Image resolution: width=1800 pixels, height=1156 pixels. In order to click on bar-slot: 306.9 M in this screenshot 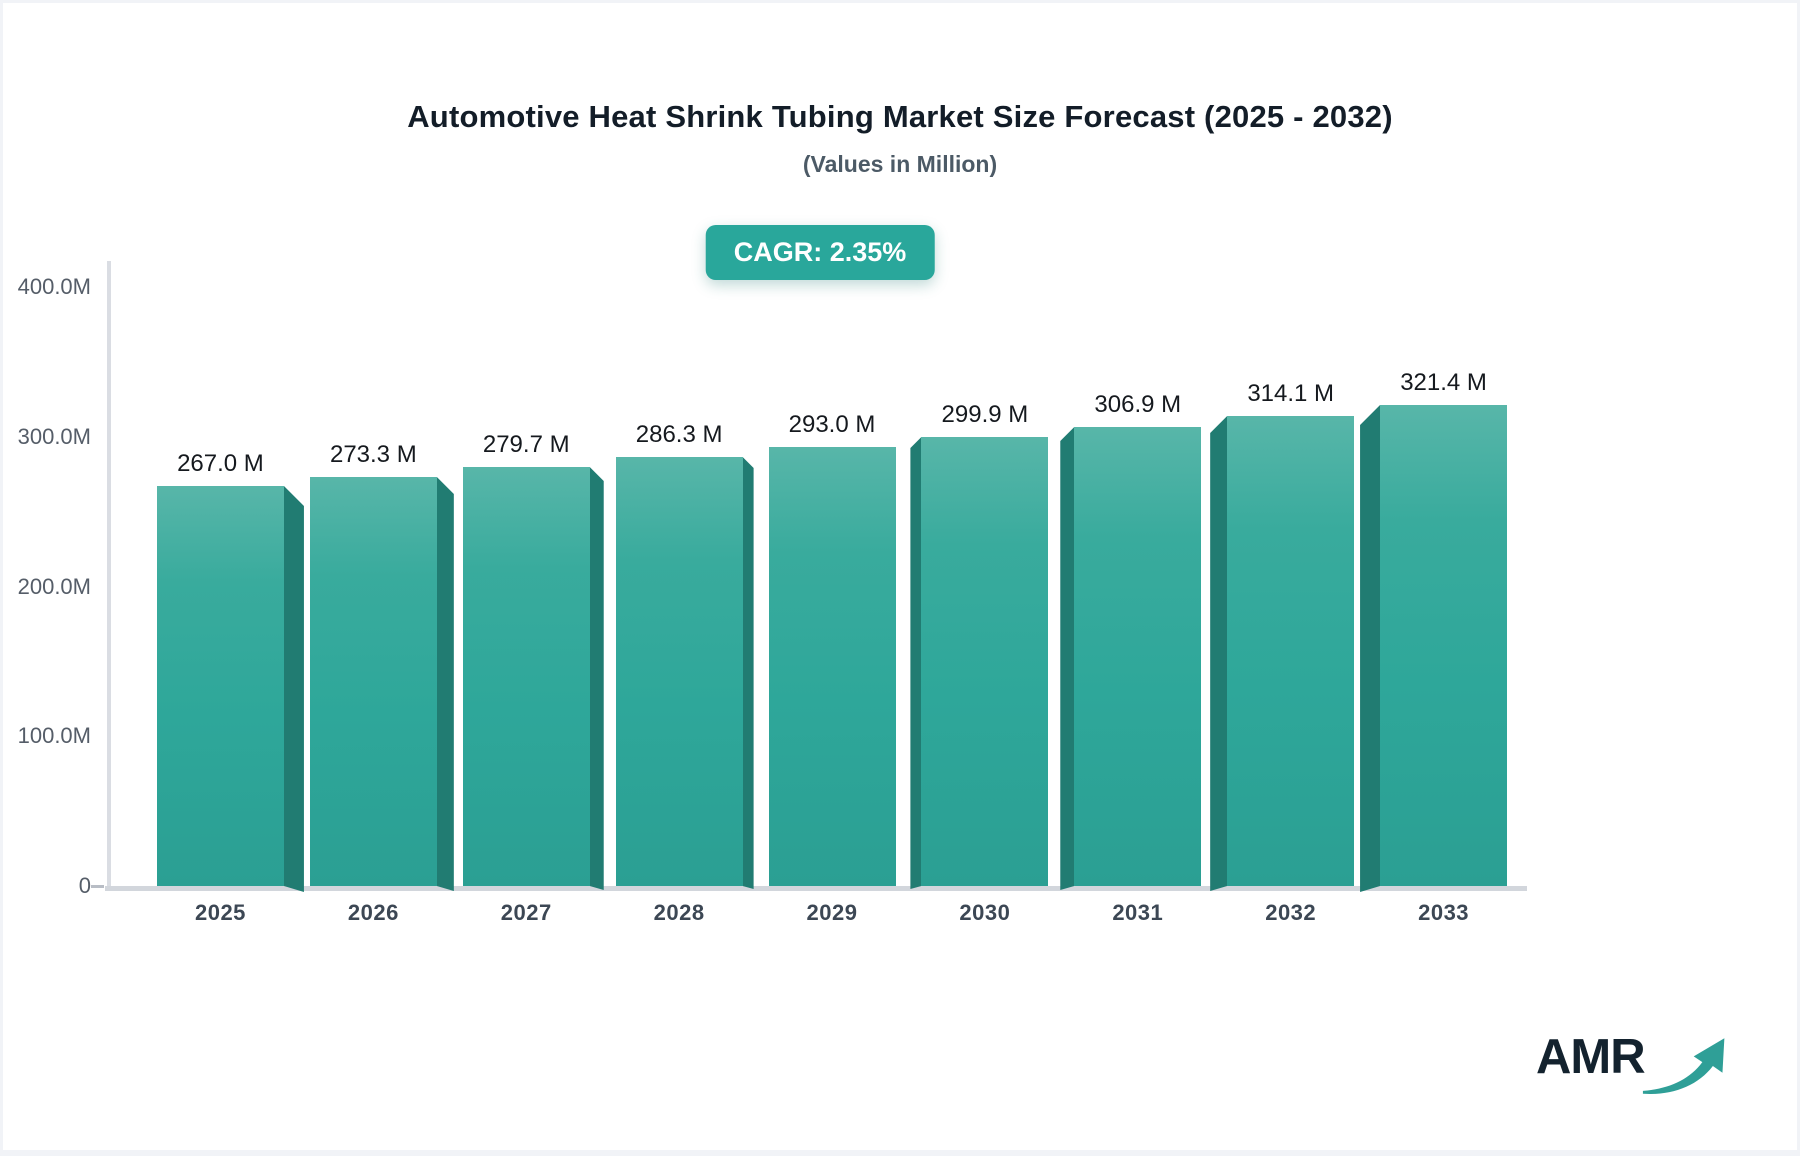, I will do `click(1137, 640)`.